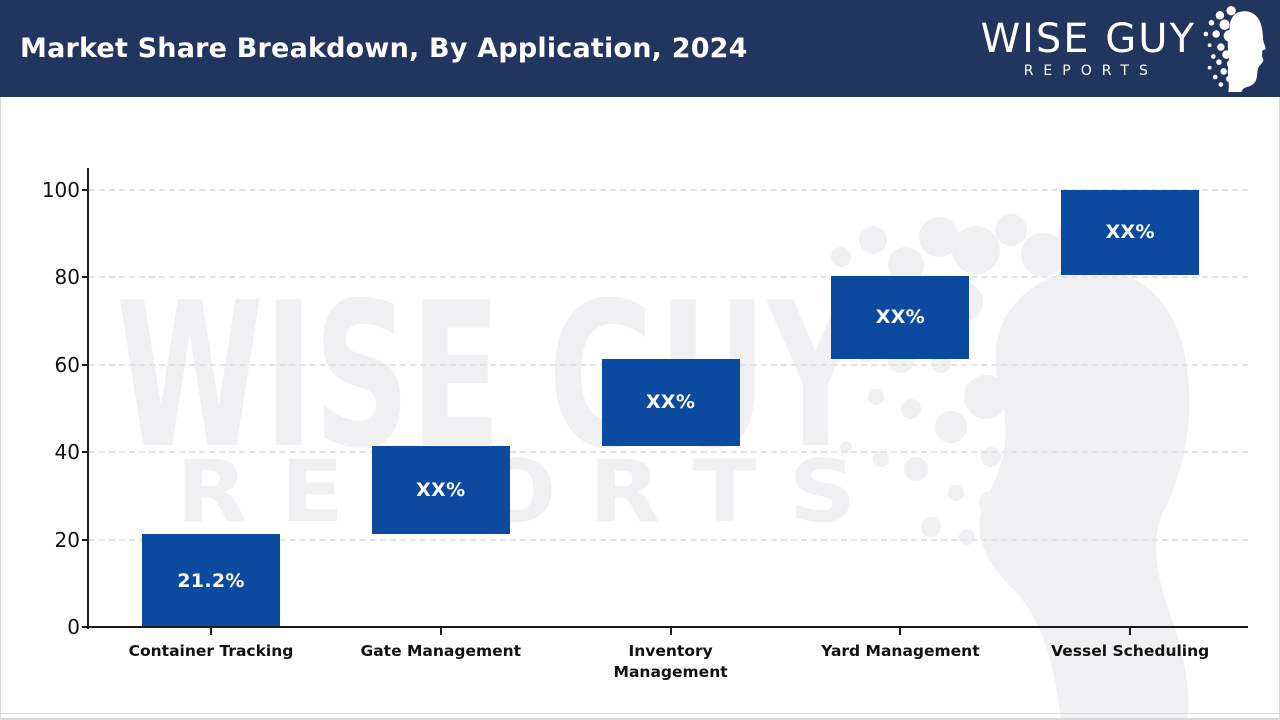  Describe the element at coordinates (67, 452) in the screenshot. I see `y-tick-label: 40` at that location.